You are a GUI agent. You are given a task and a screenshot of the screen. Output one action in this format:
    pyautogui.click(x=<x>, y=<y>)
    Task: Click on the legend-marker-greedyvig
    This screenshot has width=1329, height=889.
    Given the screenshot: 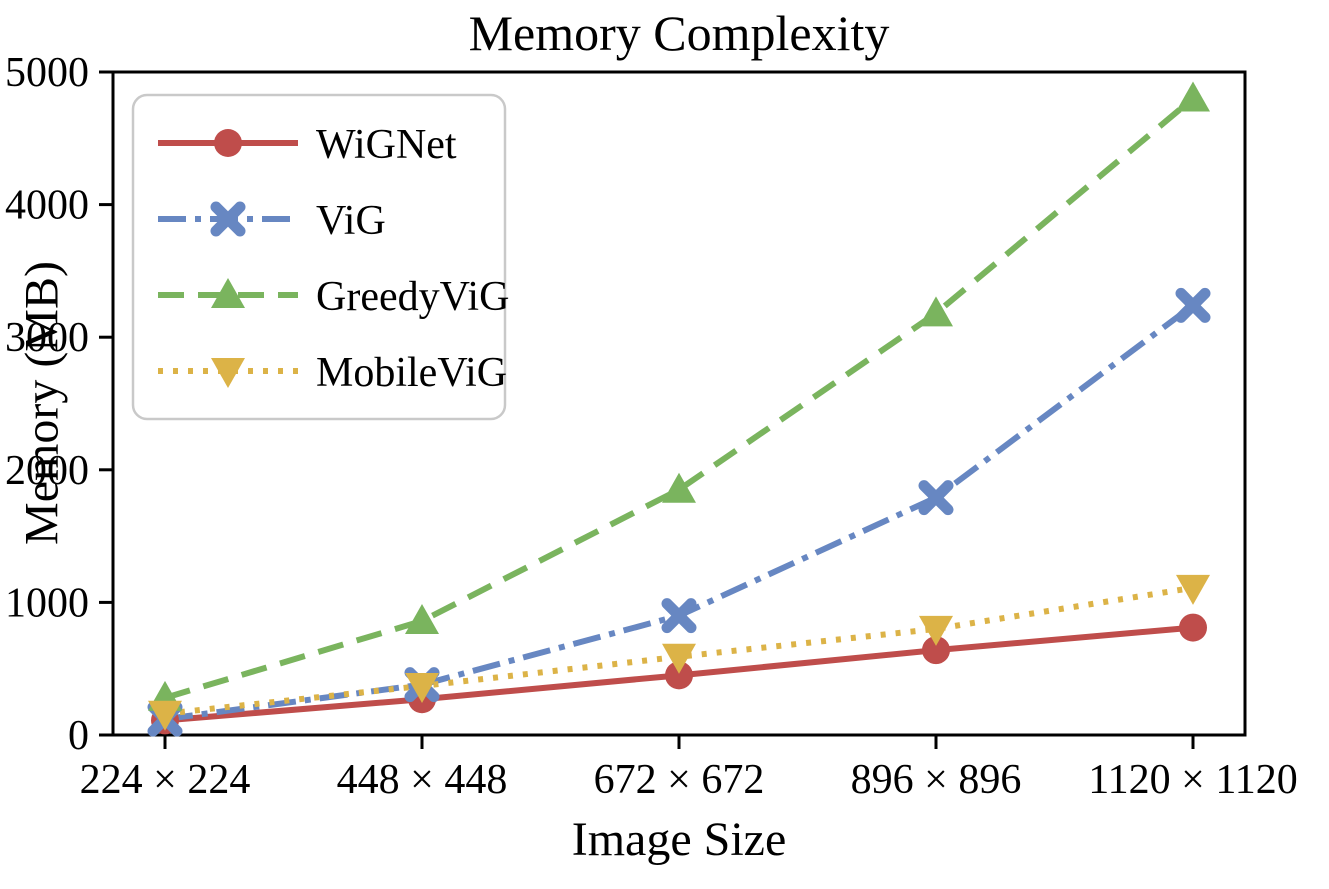 What is the action you would take?
    pyautogui.click(x=228, y=293)
    